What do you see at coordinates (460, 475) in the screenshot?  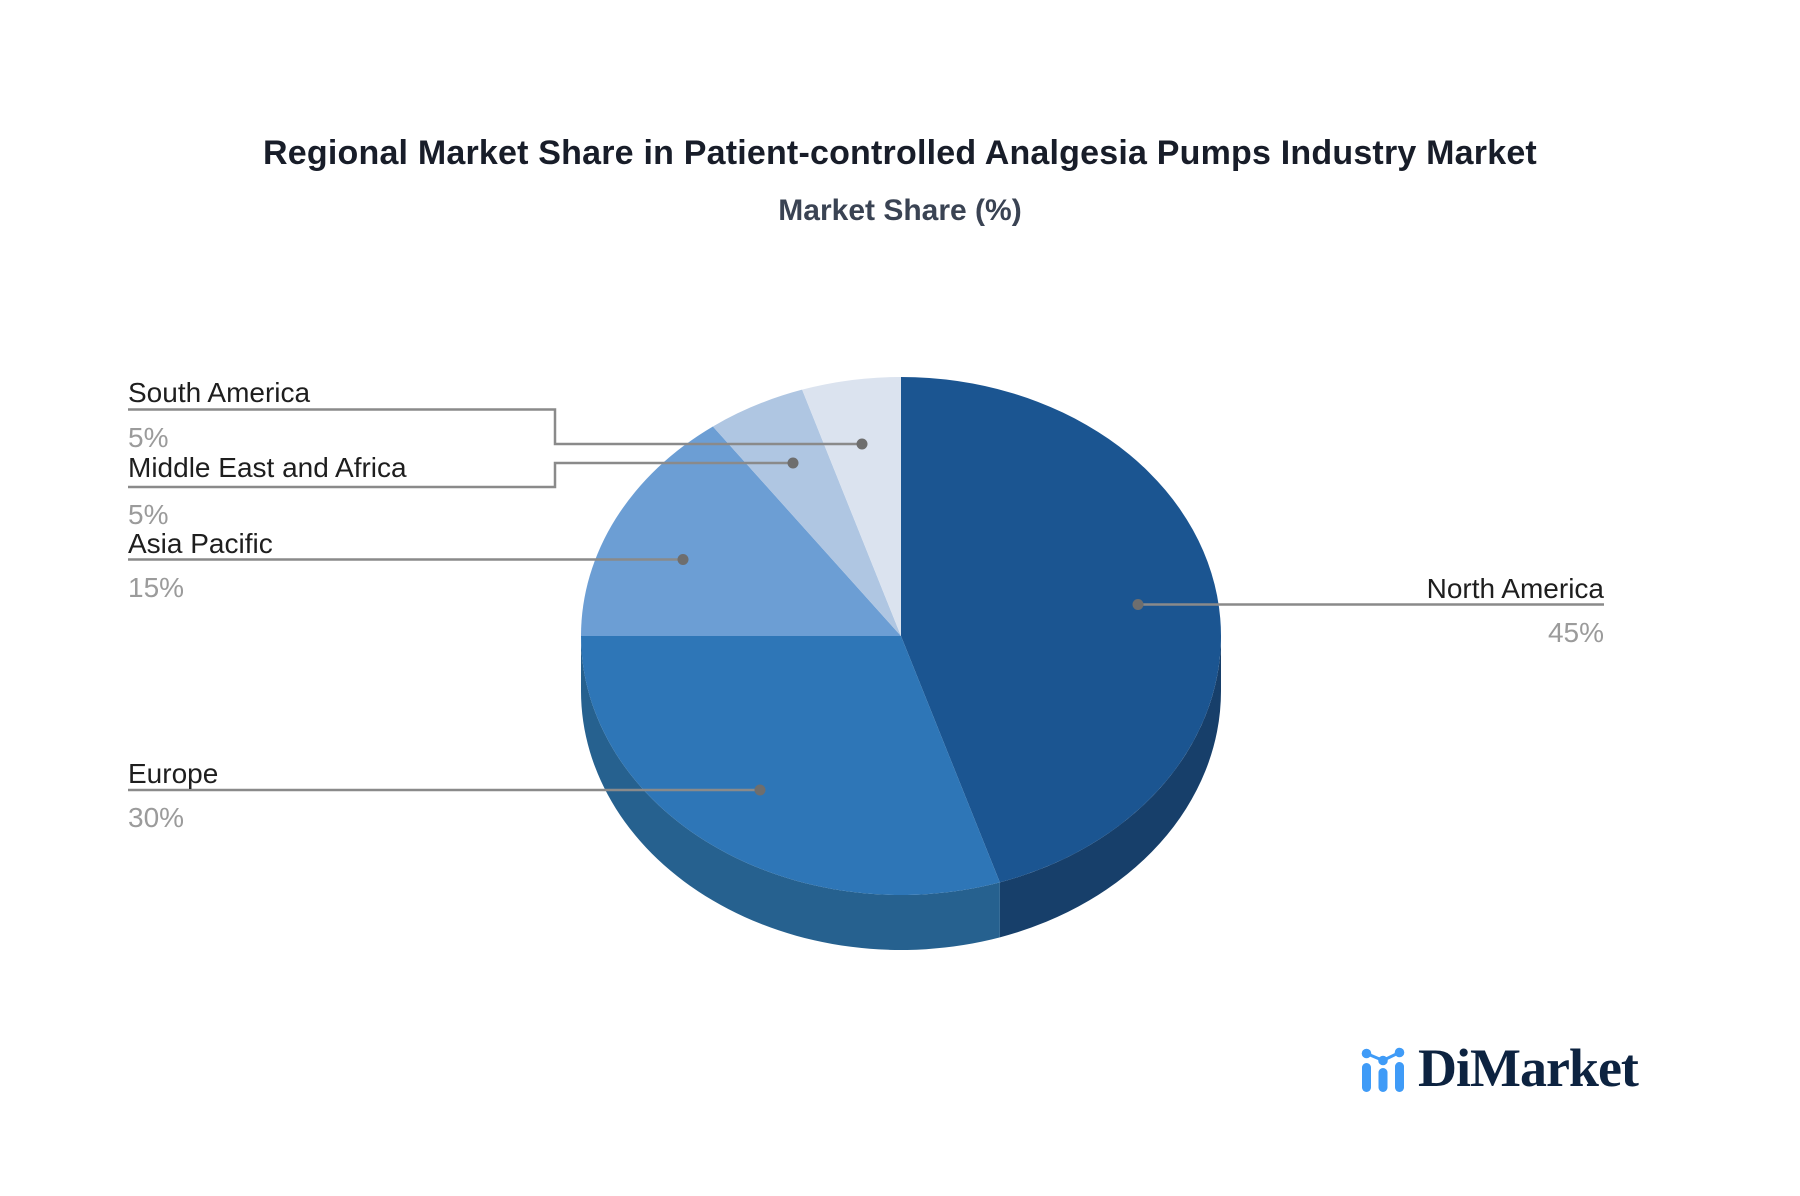 I see `leader-line-middle-east-and-africa` at bounding box center [460, 475].